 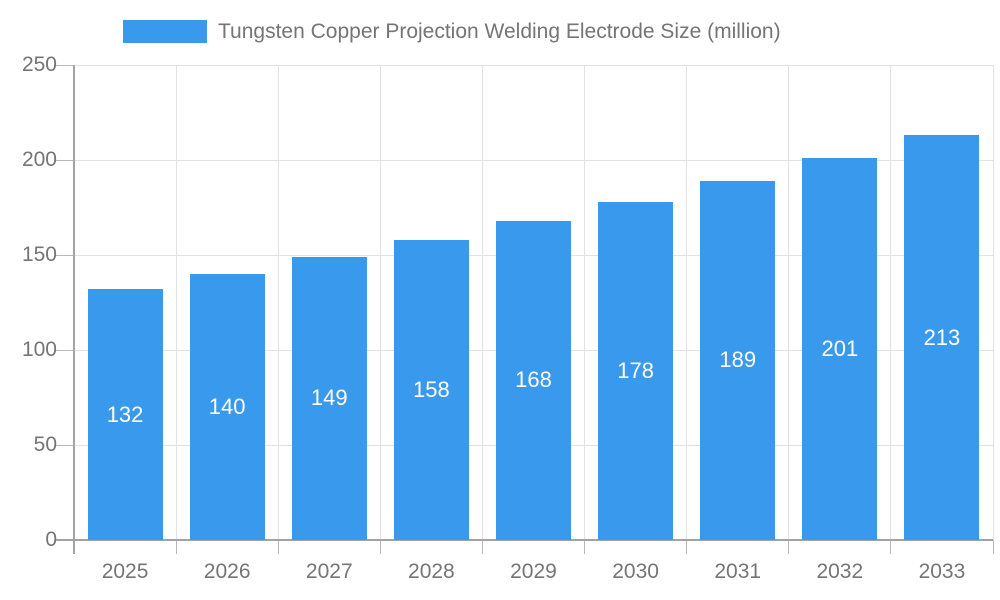 I want to click on bar-value-label: 189, so click(x=738, y=360).